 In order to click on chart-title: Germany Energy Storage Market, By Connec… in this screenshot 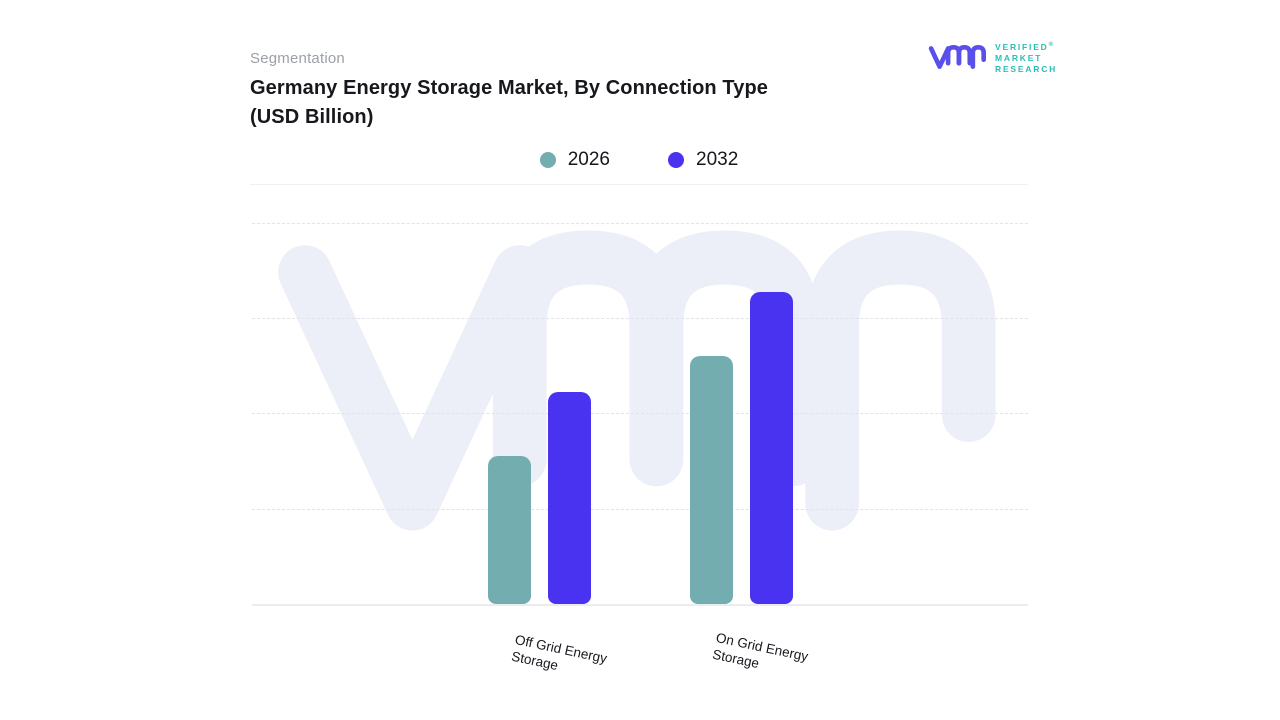, I will do `click(509, 103)`.